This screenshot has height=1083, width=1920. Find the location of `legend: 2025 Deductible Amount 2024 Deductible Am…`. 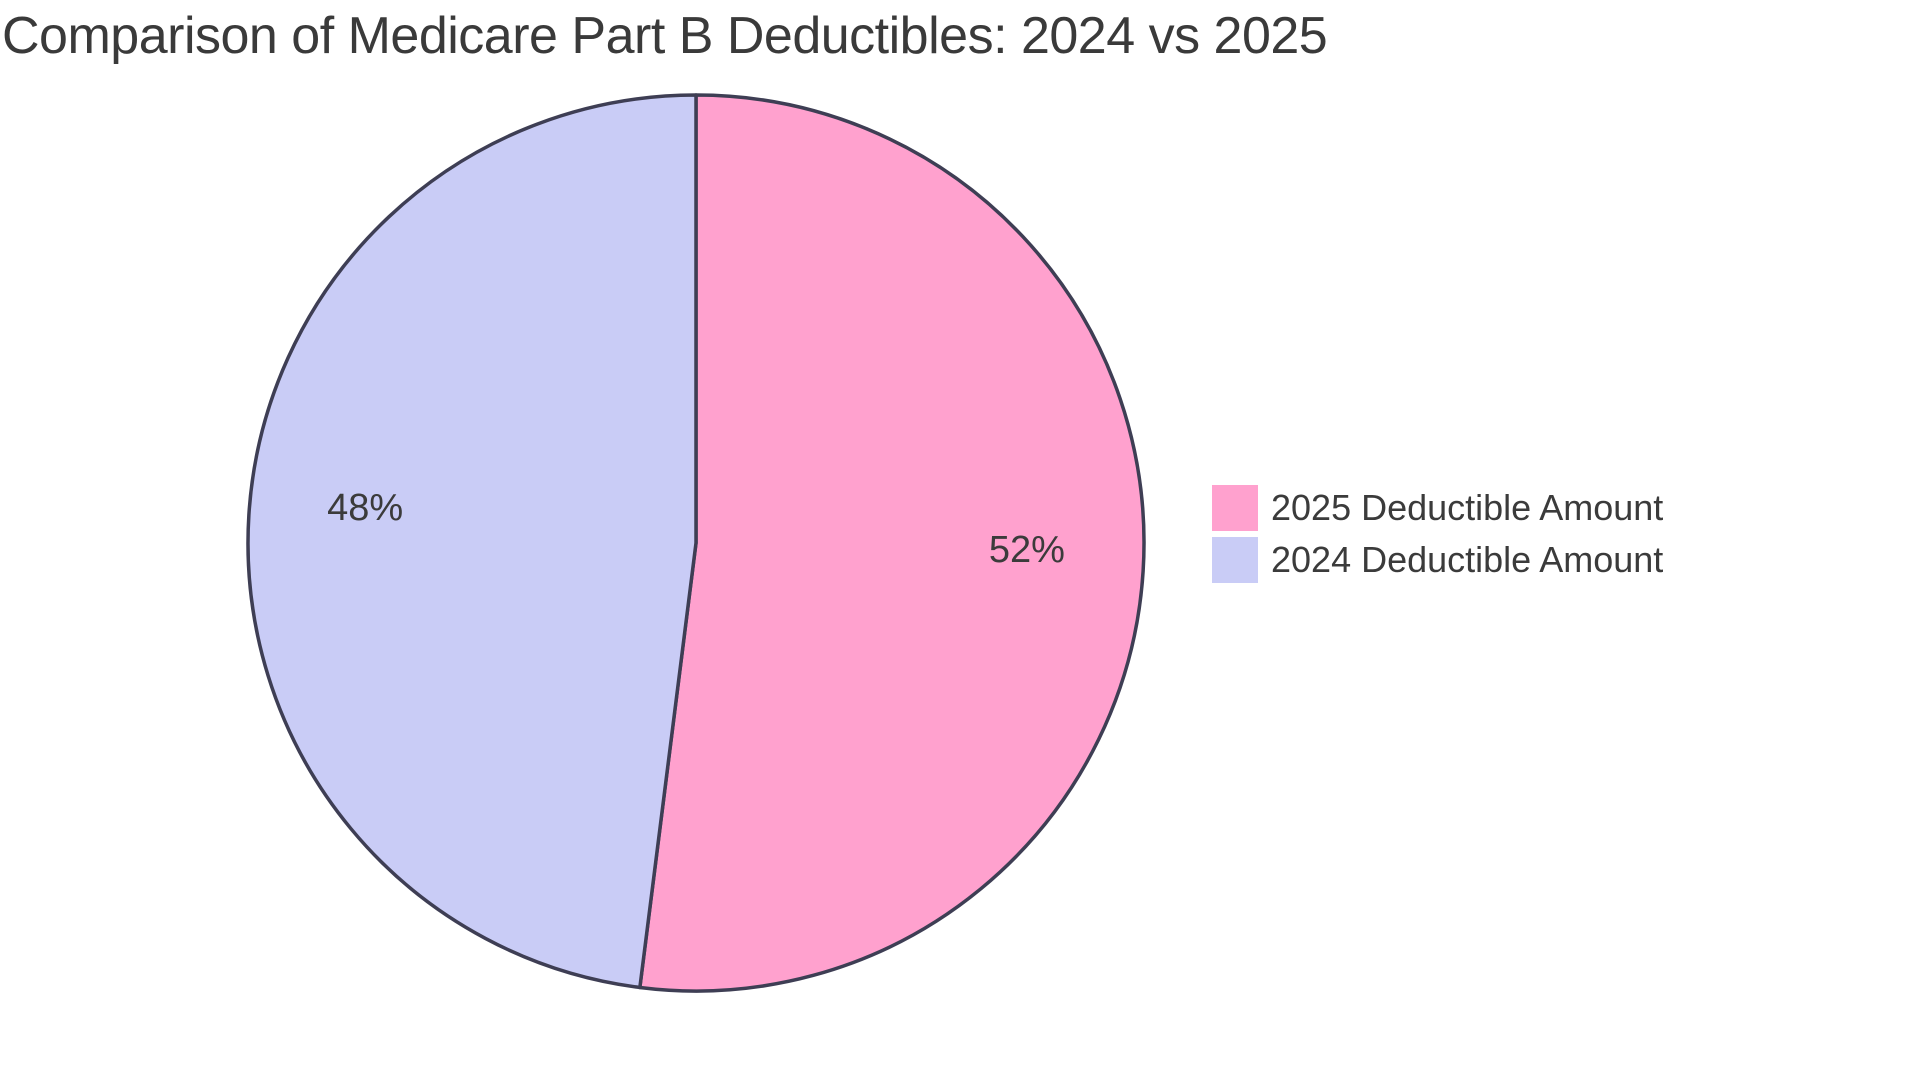

legend: 2025 Deductible Amount 2024 Deductible Am… is located at coordinates (1437, 534).